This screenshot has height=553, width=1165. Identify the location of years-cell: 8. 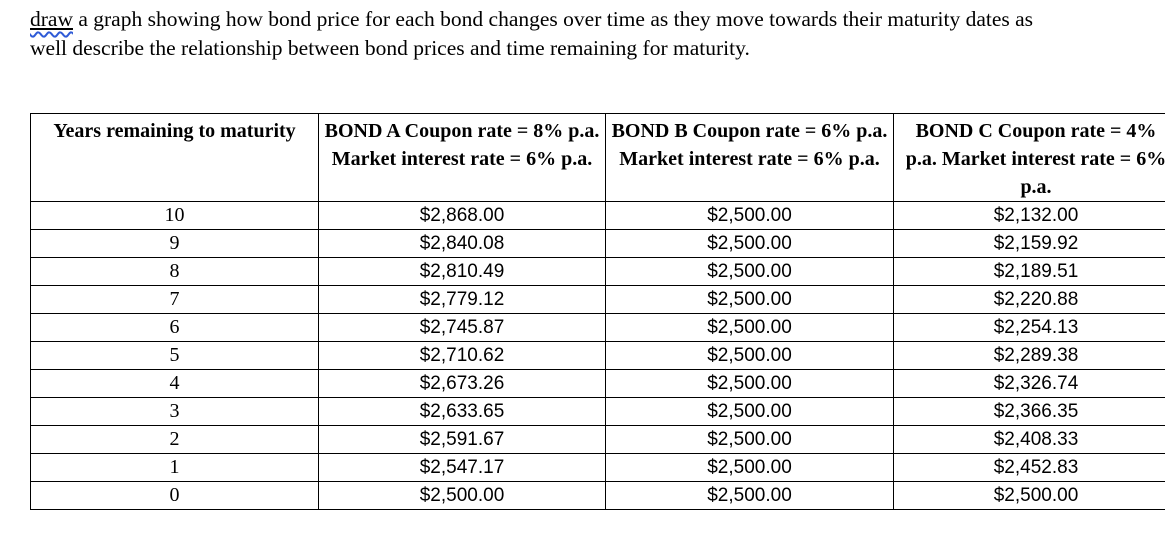
(174, 271).